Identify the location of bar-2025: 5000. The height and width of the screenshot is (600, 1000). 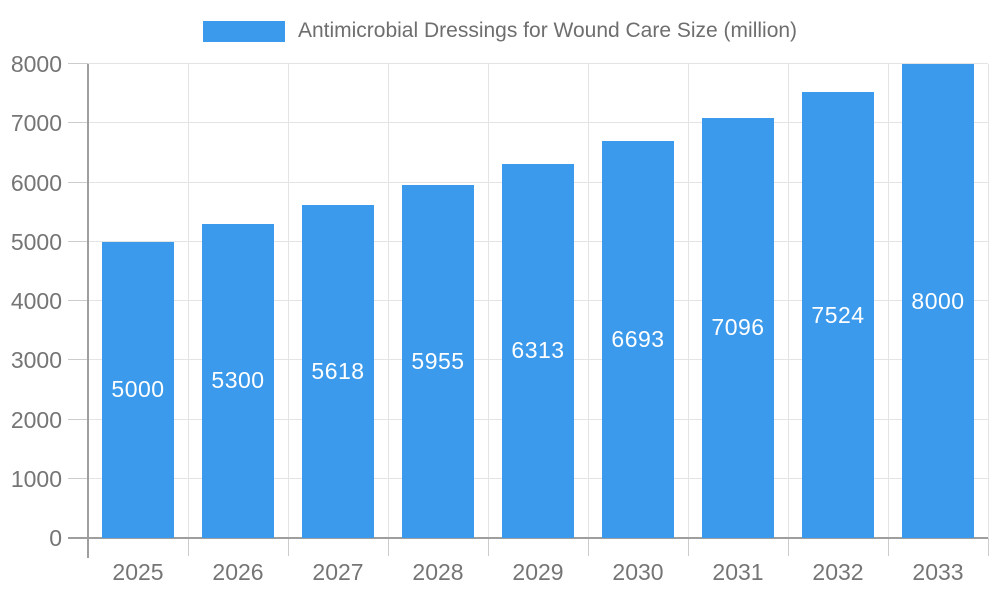
(138, 389).